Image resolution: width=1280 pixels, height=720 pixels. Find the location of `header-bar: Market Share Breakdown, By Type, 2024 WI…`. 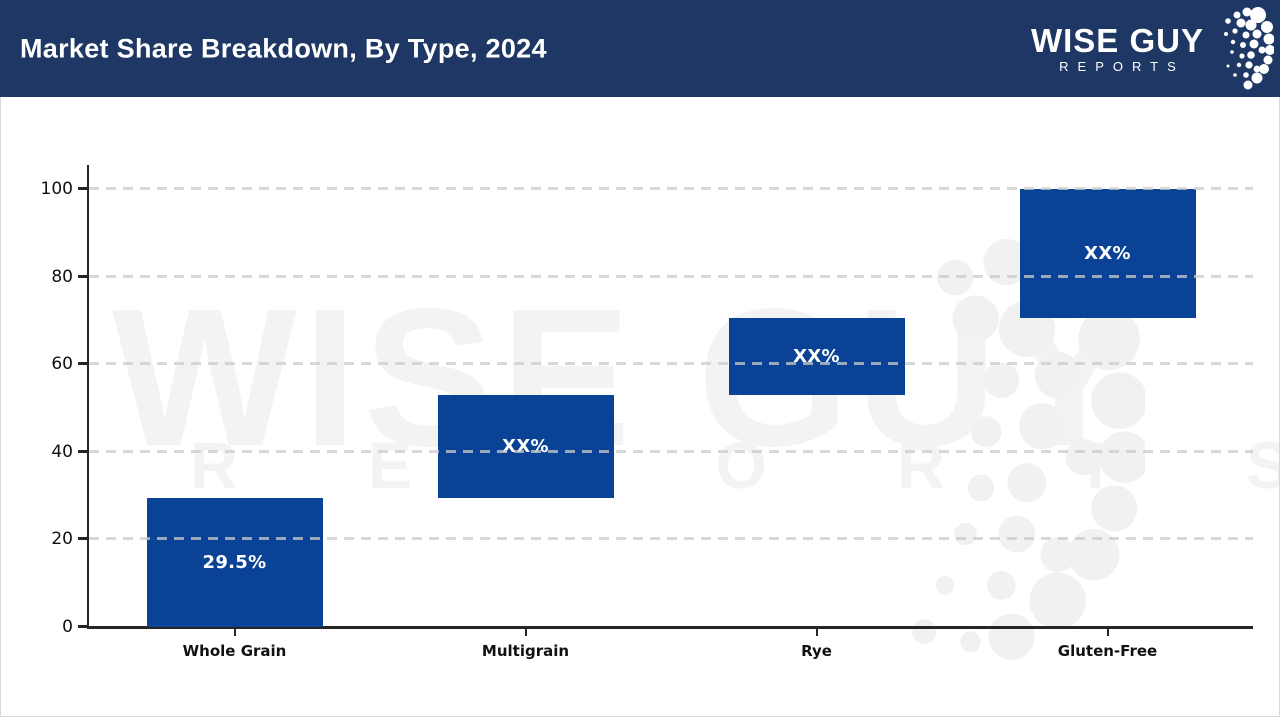

header-bar: Market Share Breakdown, By Type, 2024 WI… is located at coordinates (640, 48).